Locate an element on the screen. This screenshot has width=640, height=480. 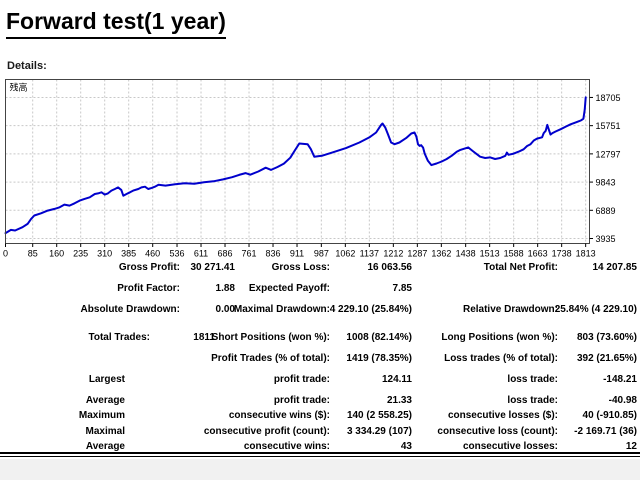
stat-value: 4 229.10 (25.84%) is located at coordinates (370, 309).